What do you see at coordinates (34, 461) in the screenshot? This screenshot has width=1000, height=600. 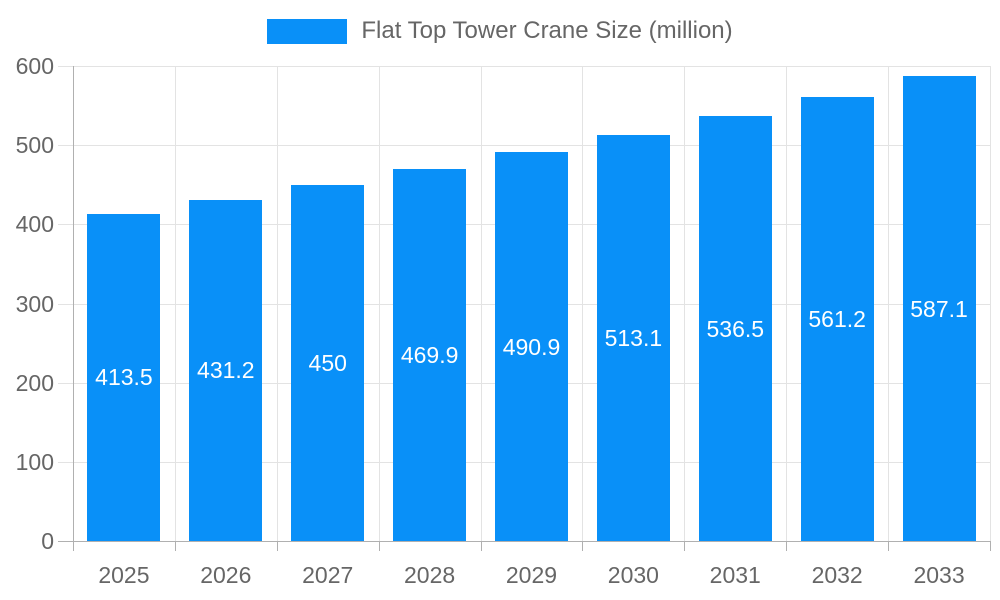 I see `y-axis-tick-label: 100` at bounding box center [34, 461].